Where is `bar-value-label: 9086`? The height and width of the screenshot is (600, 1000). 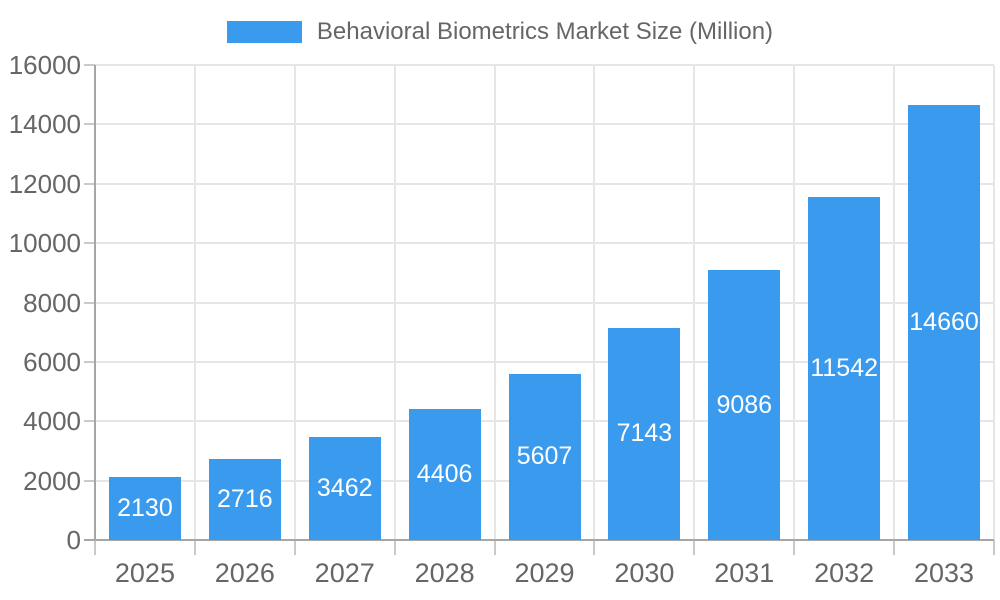 bar-value-label: 9086 is located at coordinates (744, 404).